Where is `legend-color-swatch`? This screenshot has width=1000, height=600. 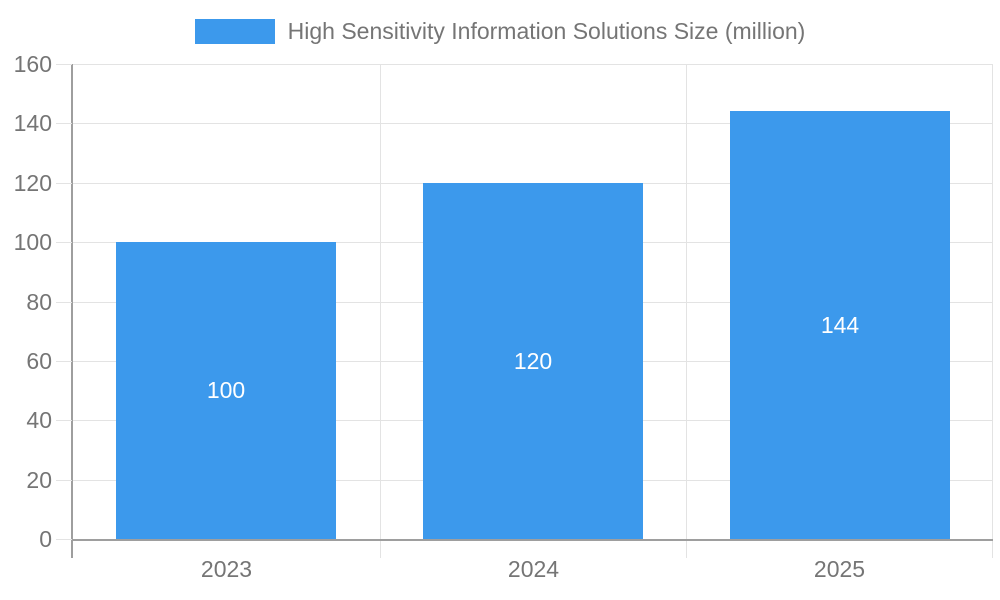 legend-color-swatch is located at coordinates (234, 31).